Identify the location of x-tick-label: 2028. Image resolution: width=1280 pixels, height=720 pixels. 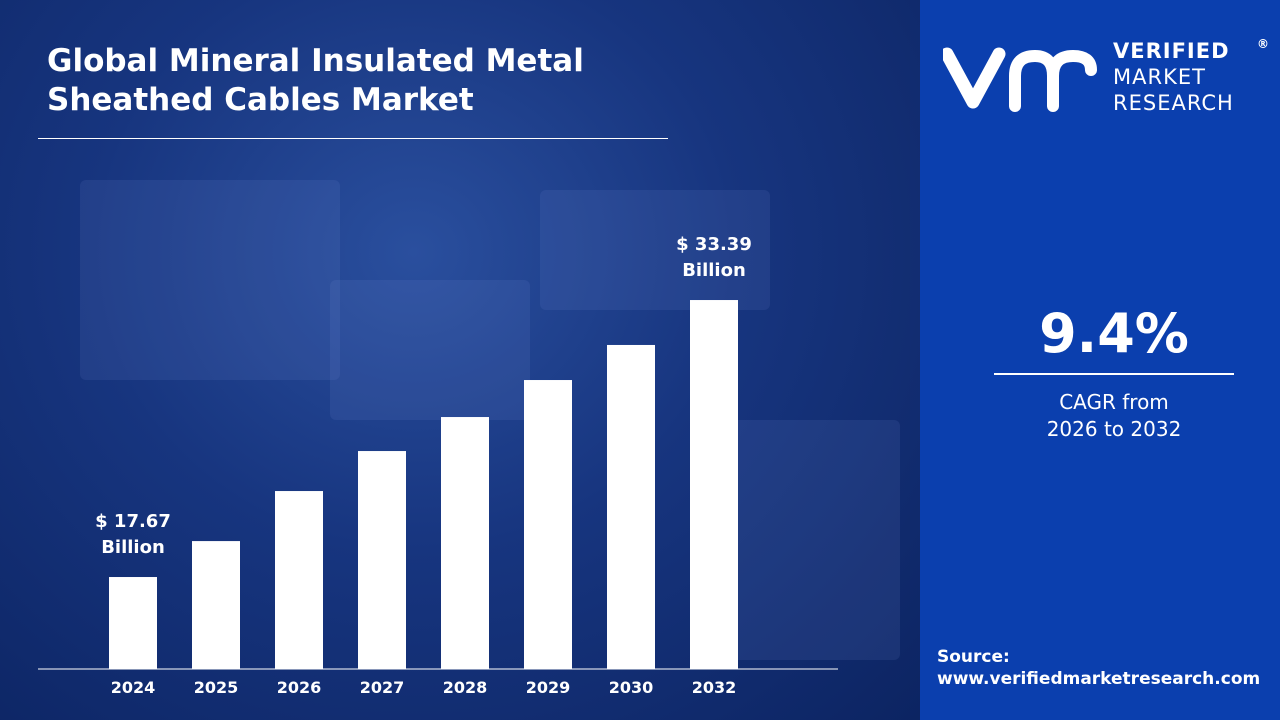
(465, 687).